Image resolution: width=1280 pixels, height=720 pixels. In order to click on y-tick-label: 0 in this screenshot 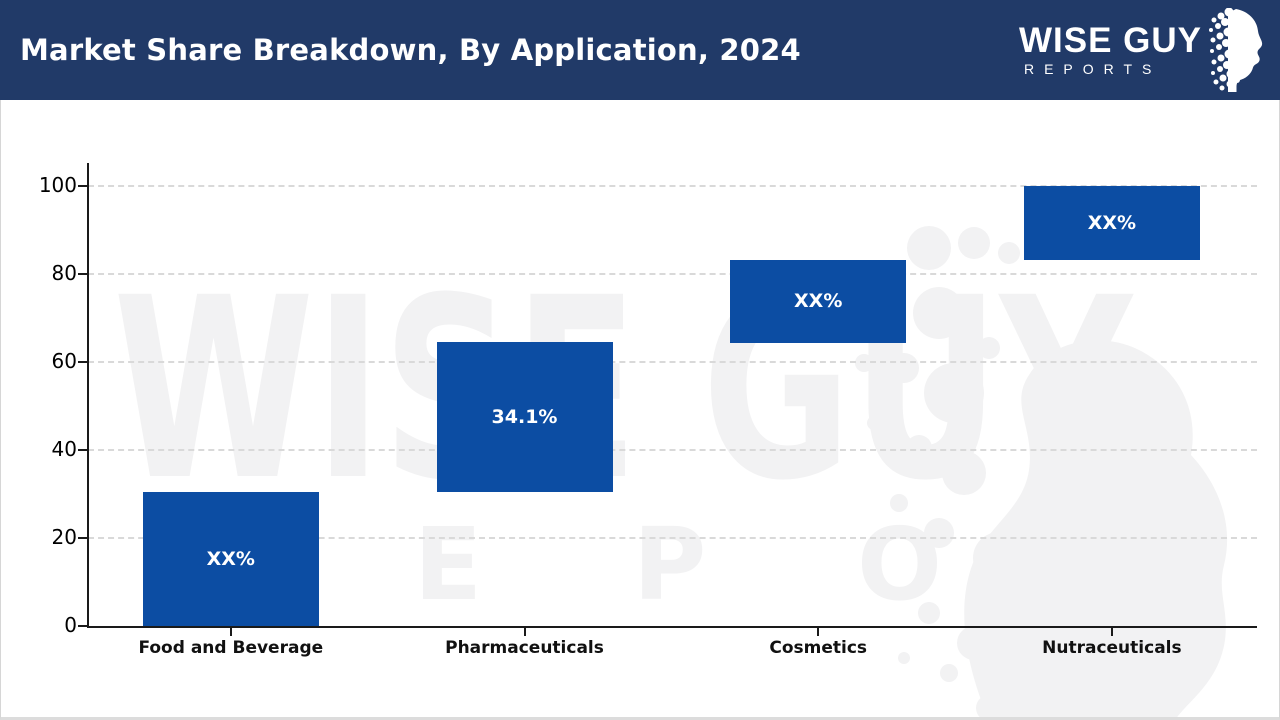, I will do `click(70, 625)`.